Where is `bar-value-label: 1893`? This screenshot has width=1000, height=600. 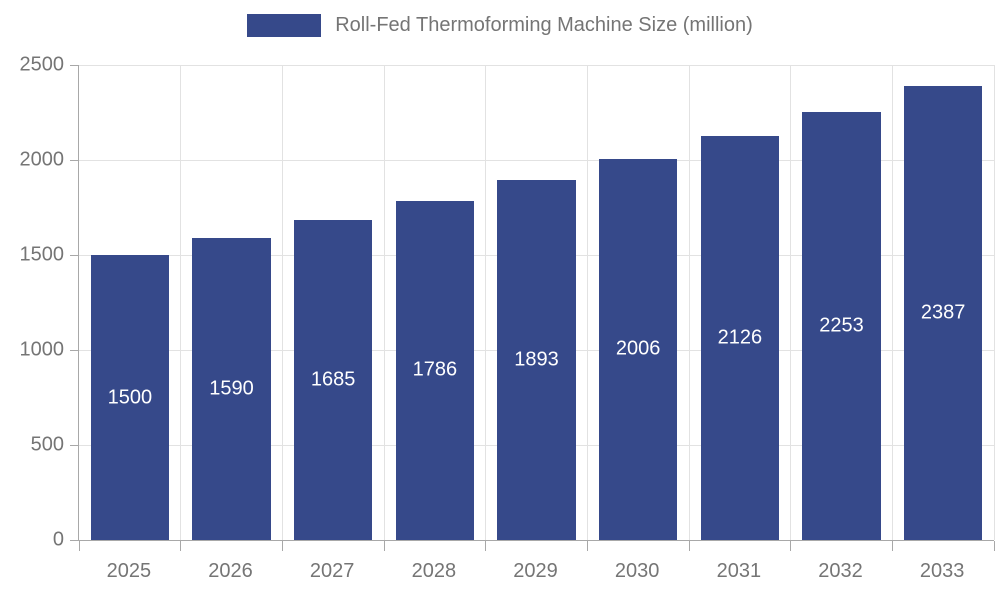
bar-value-label: 1893 is located at coordinates (536, 359).